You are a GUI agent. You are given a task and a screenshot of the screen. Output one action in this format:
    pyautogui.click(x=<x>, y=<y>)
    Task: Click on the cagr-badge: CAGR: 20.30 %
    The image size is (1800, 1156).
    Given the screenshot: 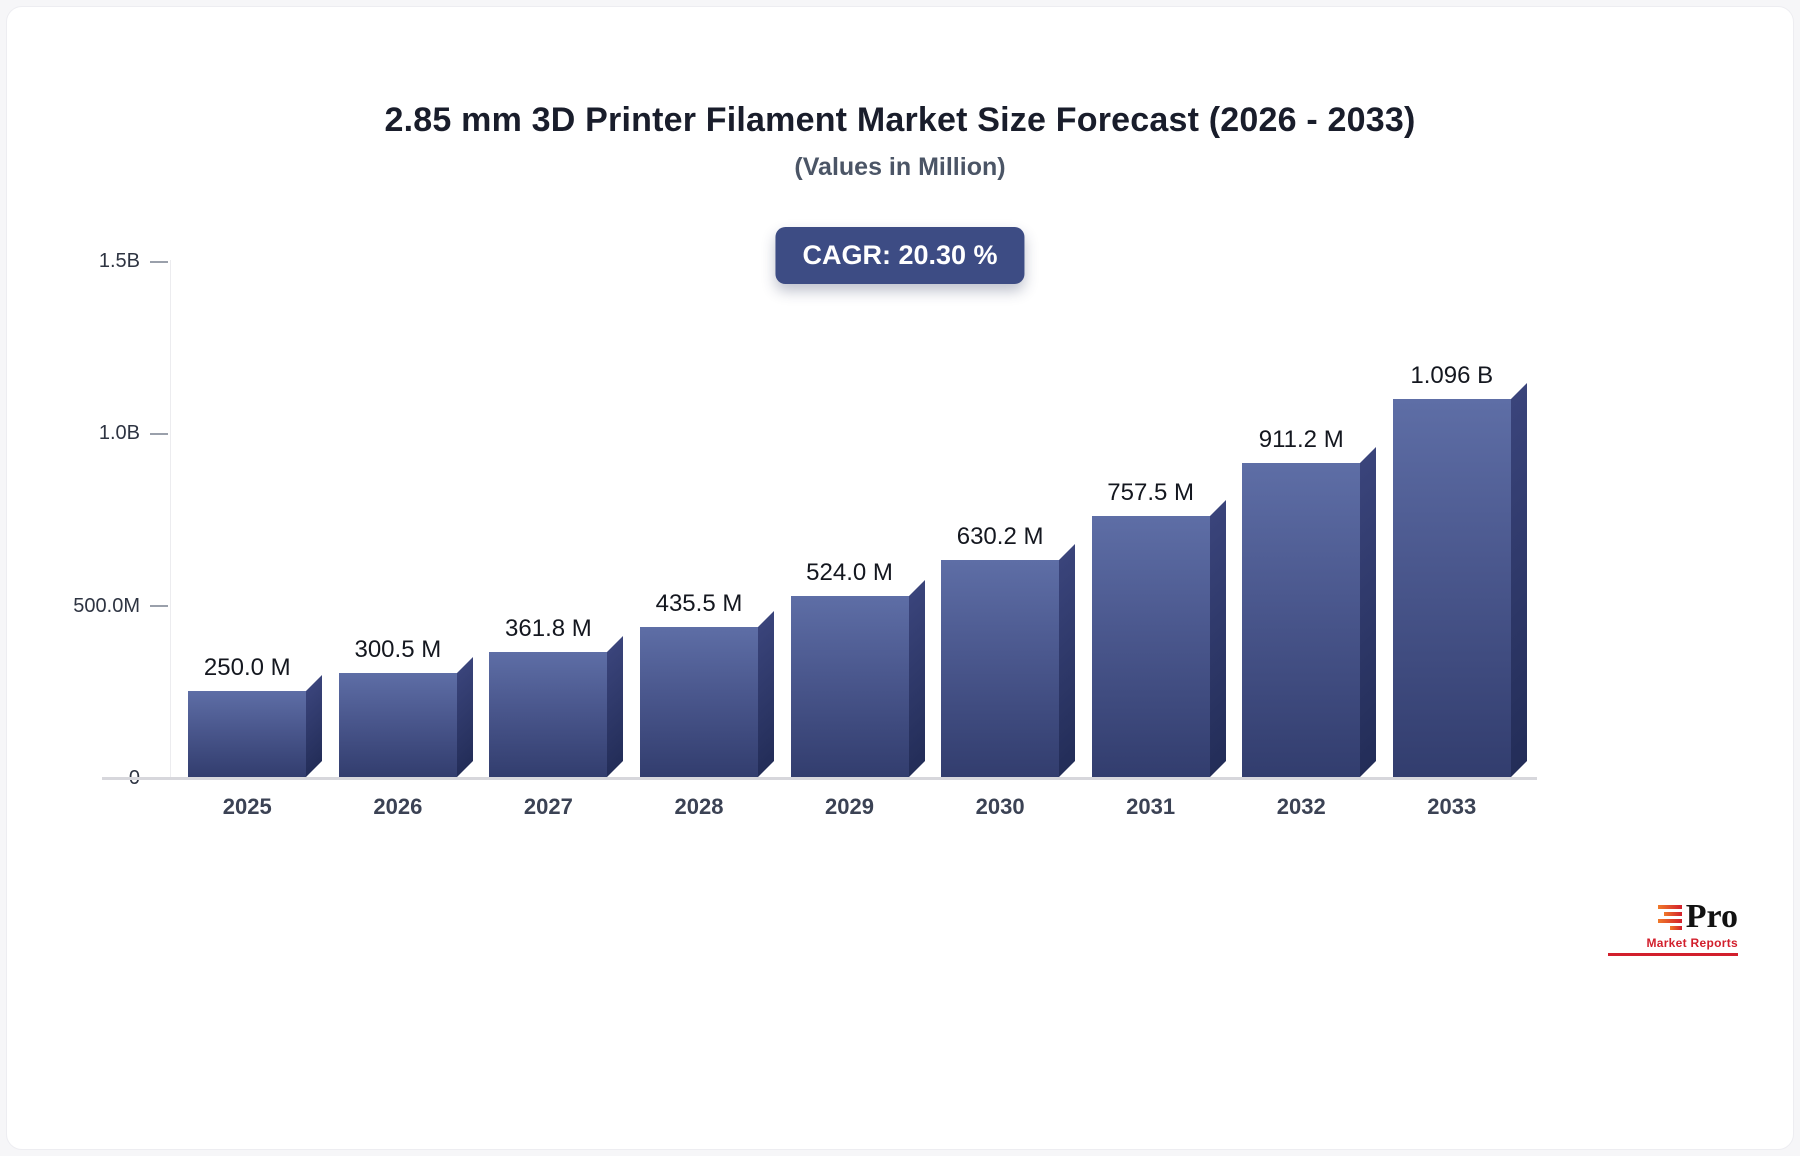 What is the action you would take?
    pyautogui.click(x=900, y=255)
    